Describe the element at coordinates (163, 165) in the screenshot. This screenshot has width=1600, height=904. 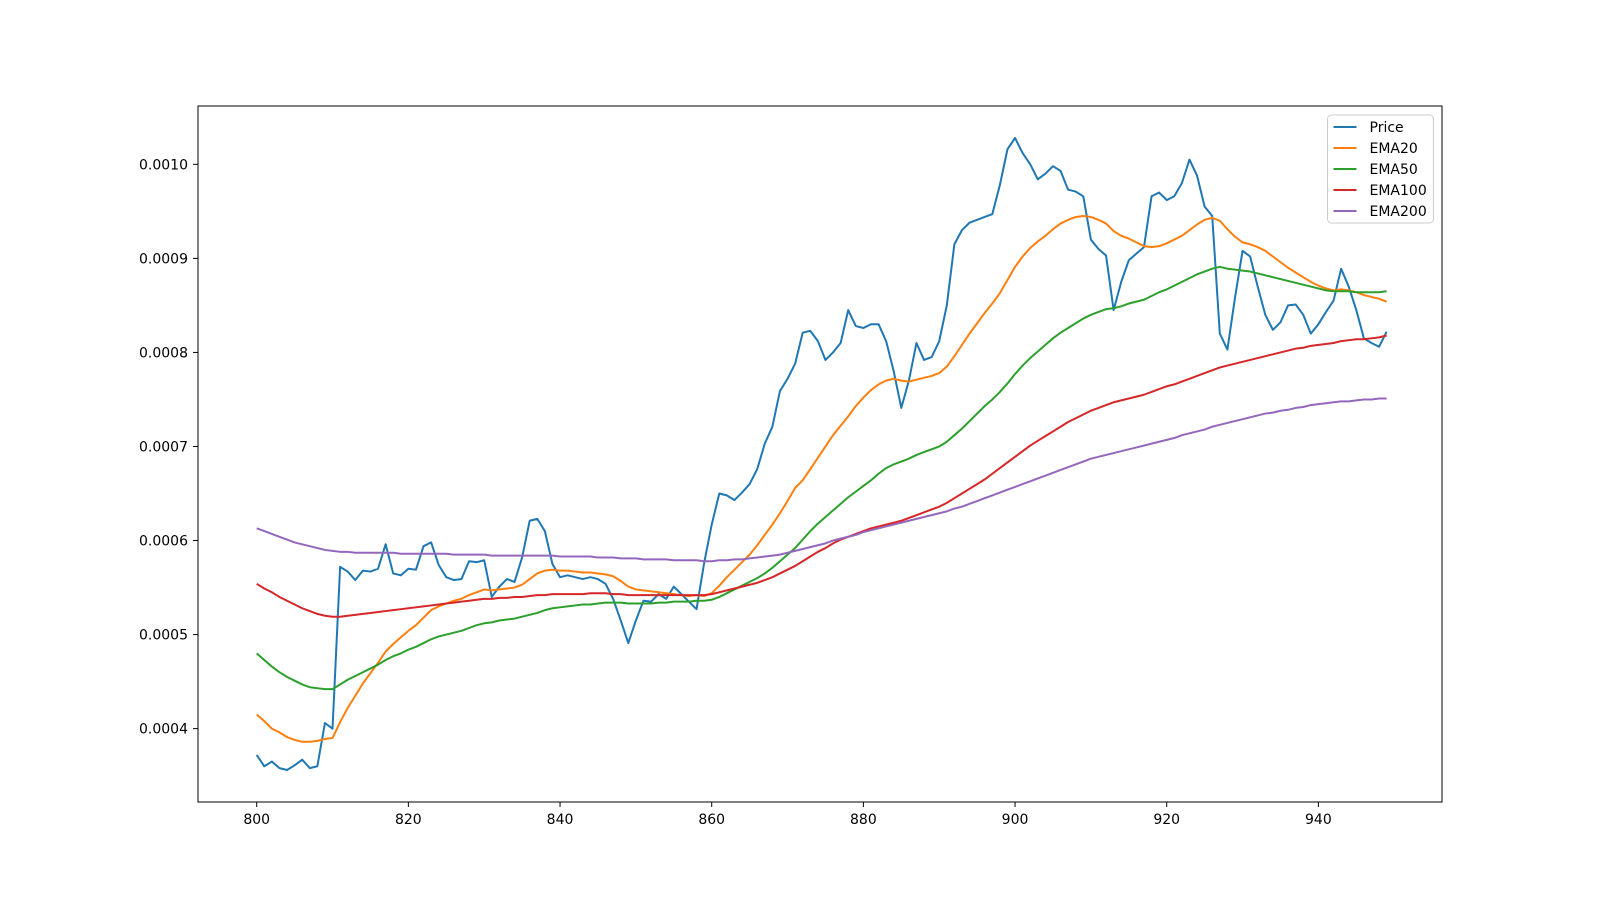
I see `y-tick-label: 0.0010` at that location.